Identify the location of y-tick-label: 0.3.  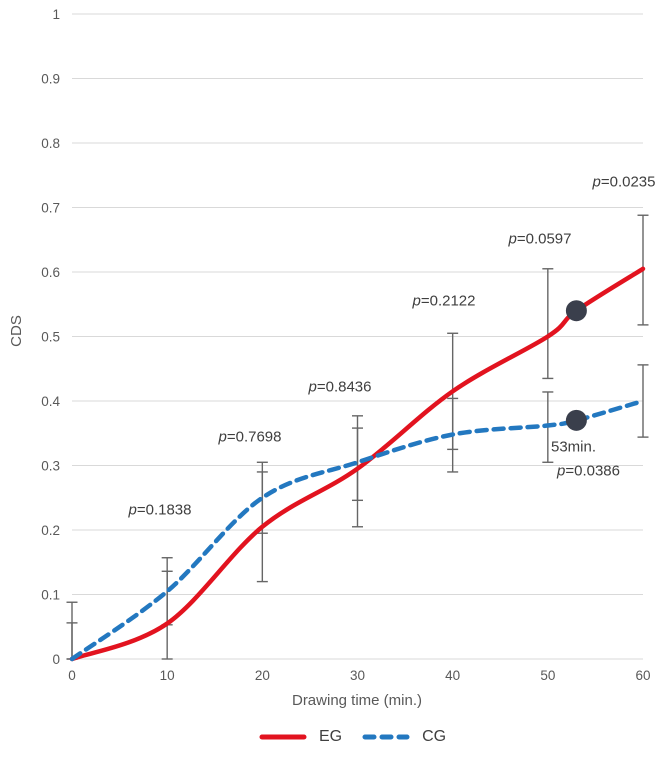
(50, 466).